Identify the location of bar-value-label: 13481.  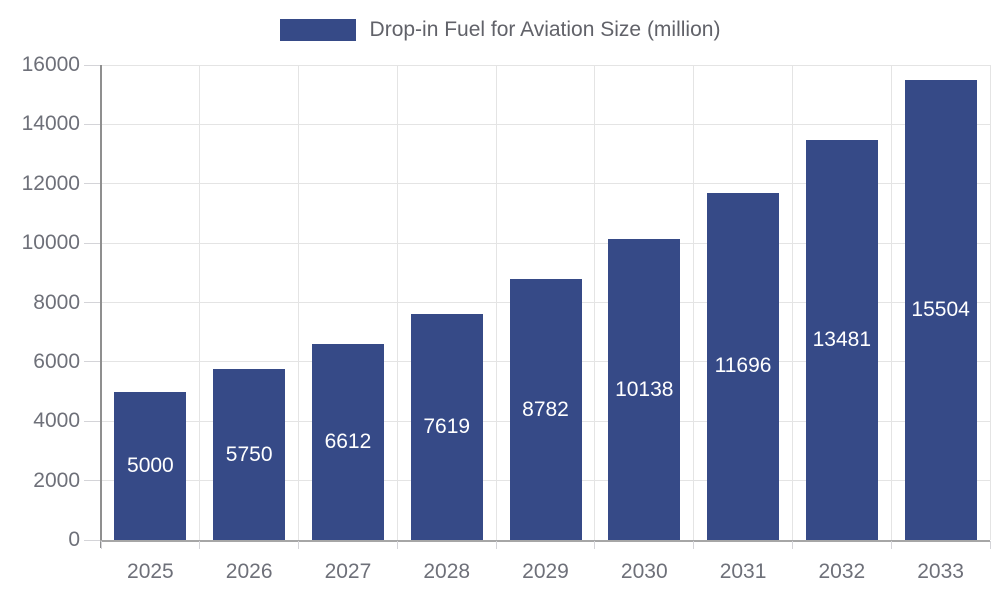
(842, 339).